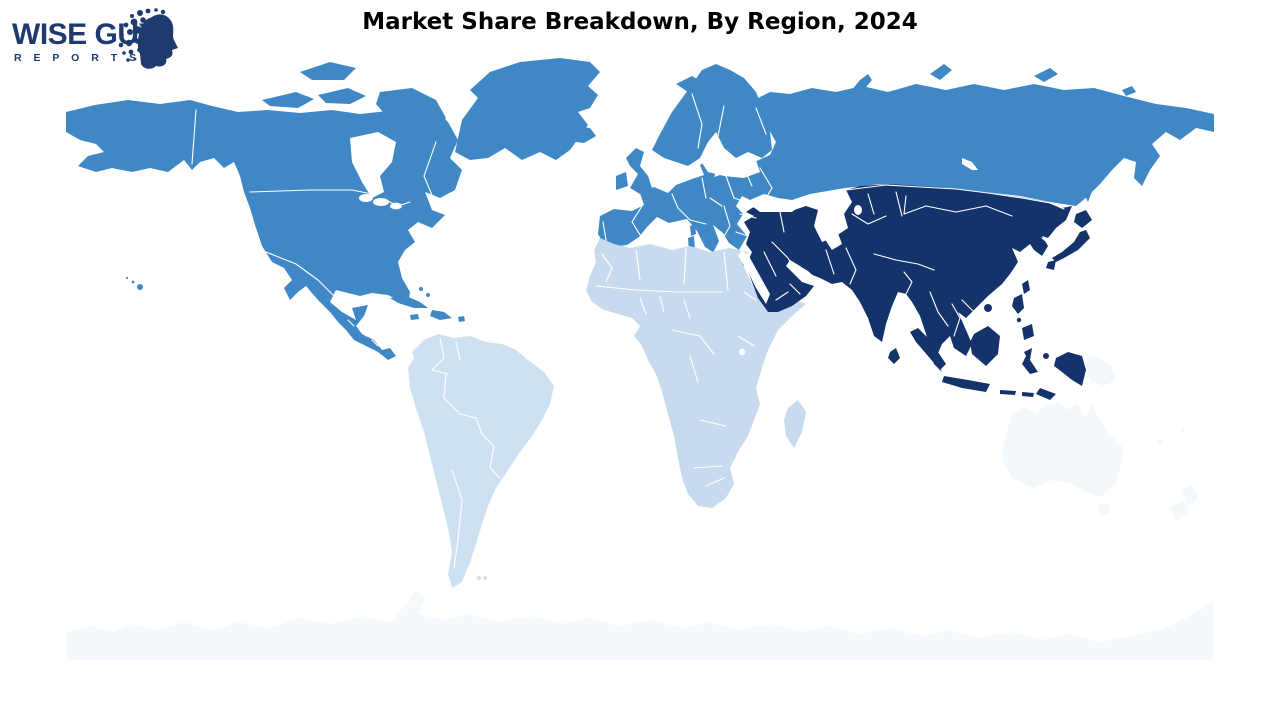 This screenshot has height=720, width=1280. What do you see at coordinates (640, 22) in the screenshot?
I see `page-title: Market Share Breakdown, By Region, 2024` at bounding box center [640, 22].